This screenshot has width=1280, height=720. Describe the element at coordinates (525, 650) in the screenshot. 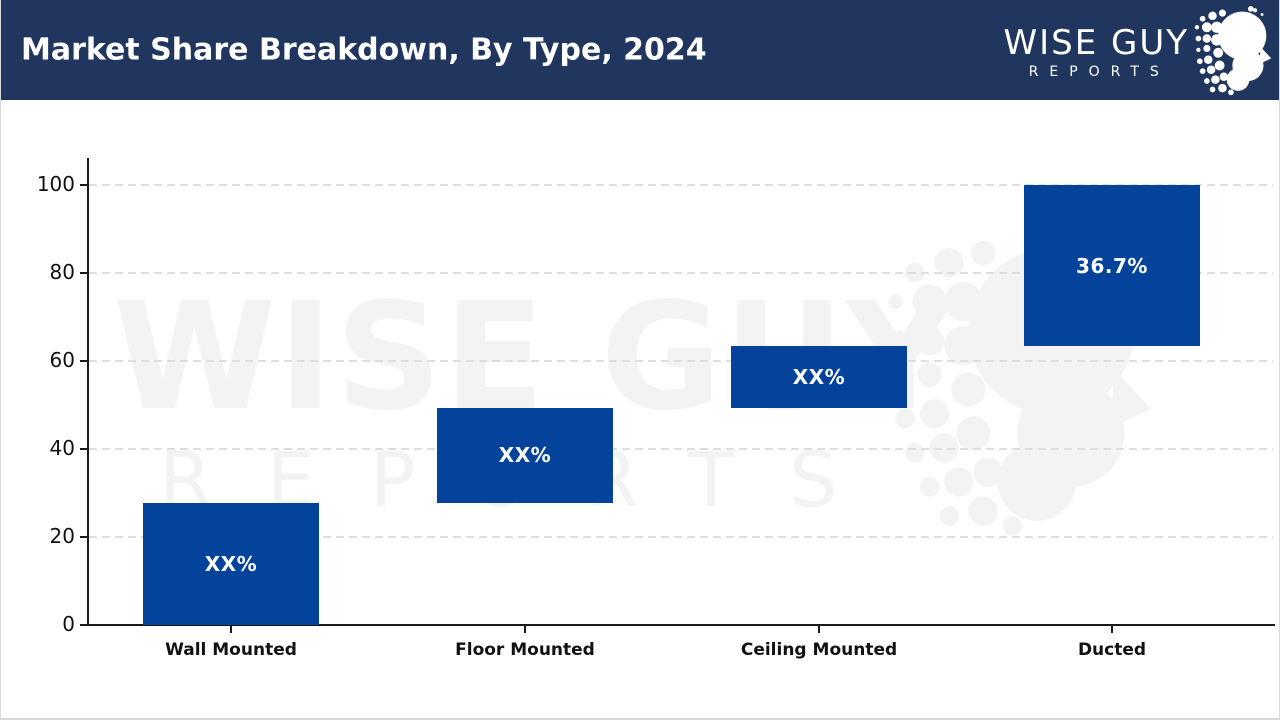

I see `x-axis-label-floor-mounted: Floor Mounted` at that location.